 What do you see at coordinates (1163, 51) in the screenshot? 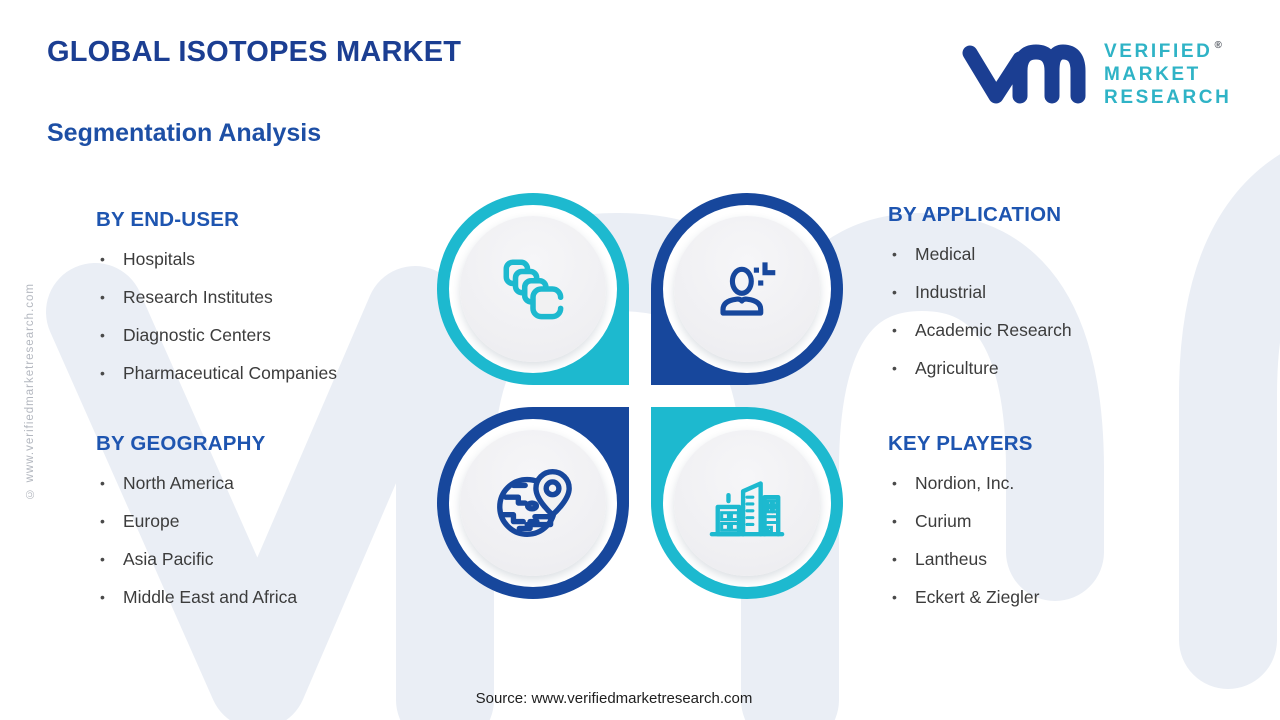
I see `logo-line-verified: VERIFIED ®` at bounding box center [1163, 51].